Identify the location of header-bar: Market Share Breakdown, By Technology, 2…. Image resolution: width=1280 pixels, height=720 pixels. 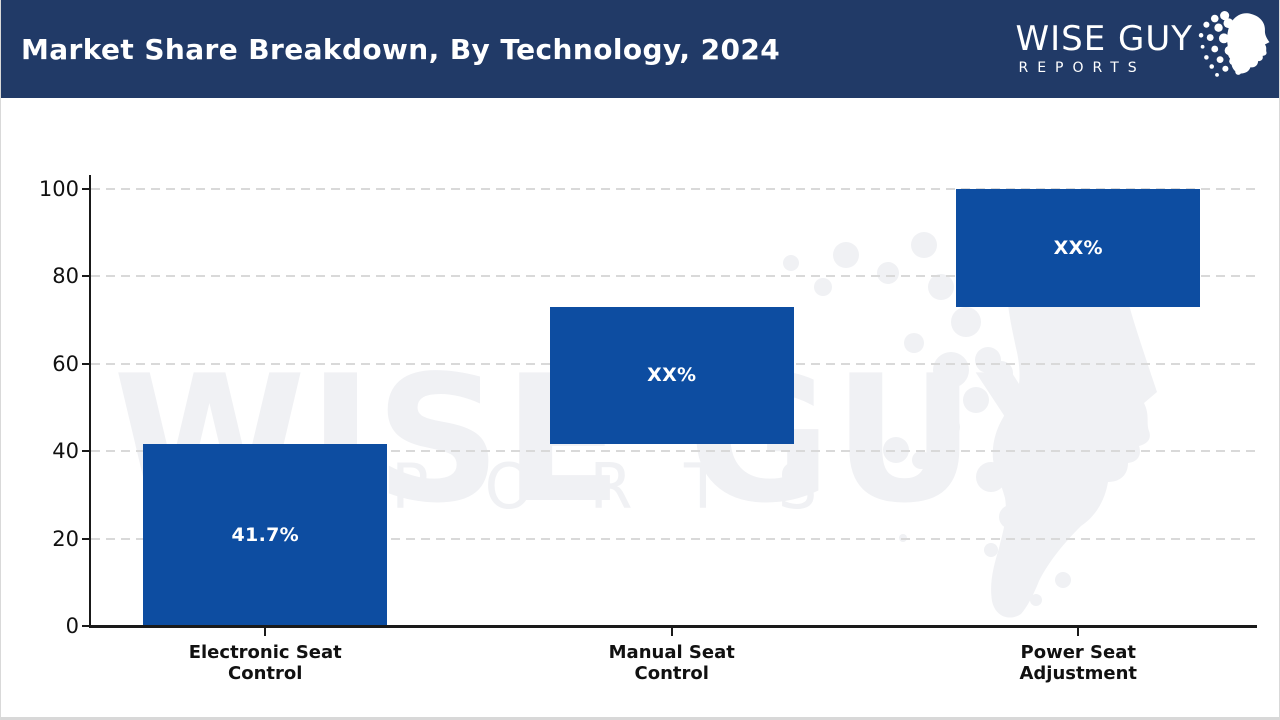
(640, 49).